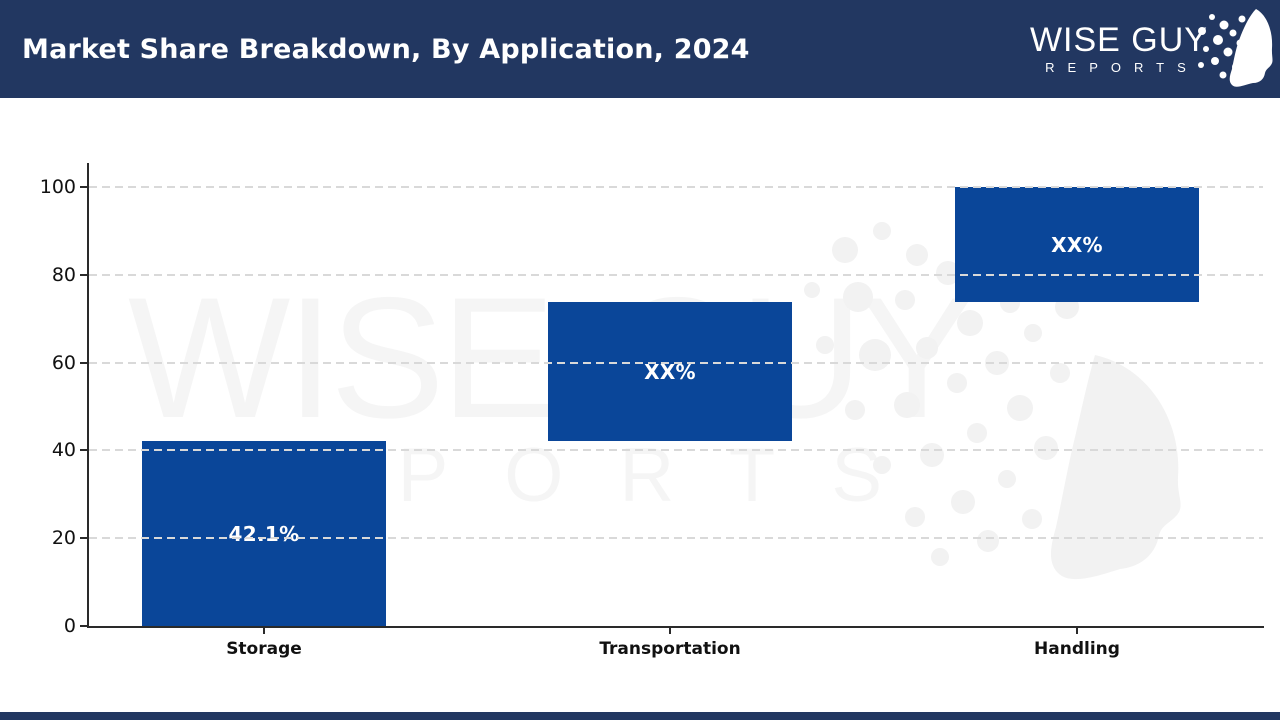 The image size is (1280, 720). Describe the element at coordinates (1122, 67) in the screenshot. I see `logo-subtitle: REPORTS` at that location.